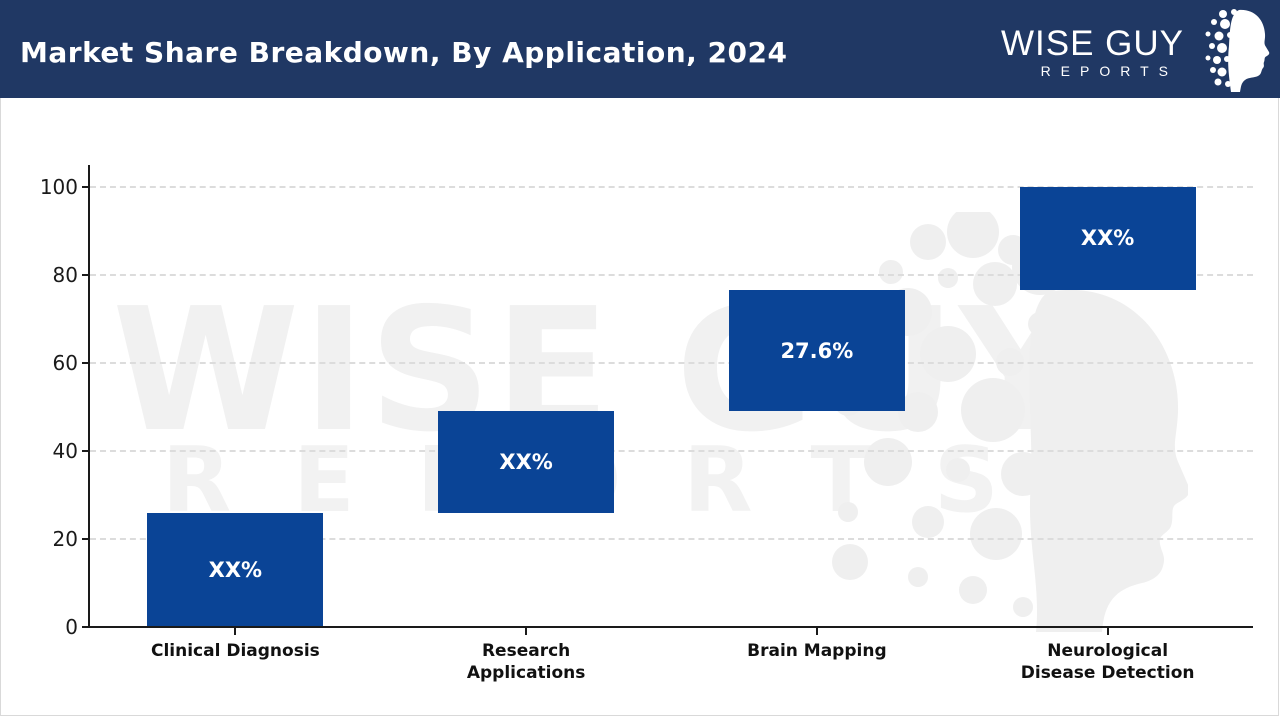 This screenshot has height=720, width=1280. I want to click on y-tick-label: 0, so click(71, 627).